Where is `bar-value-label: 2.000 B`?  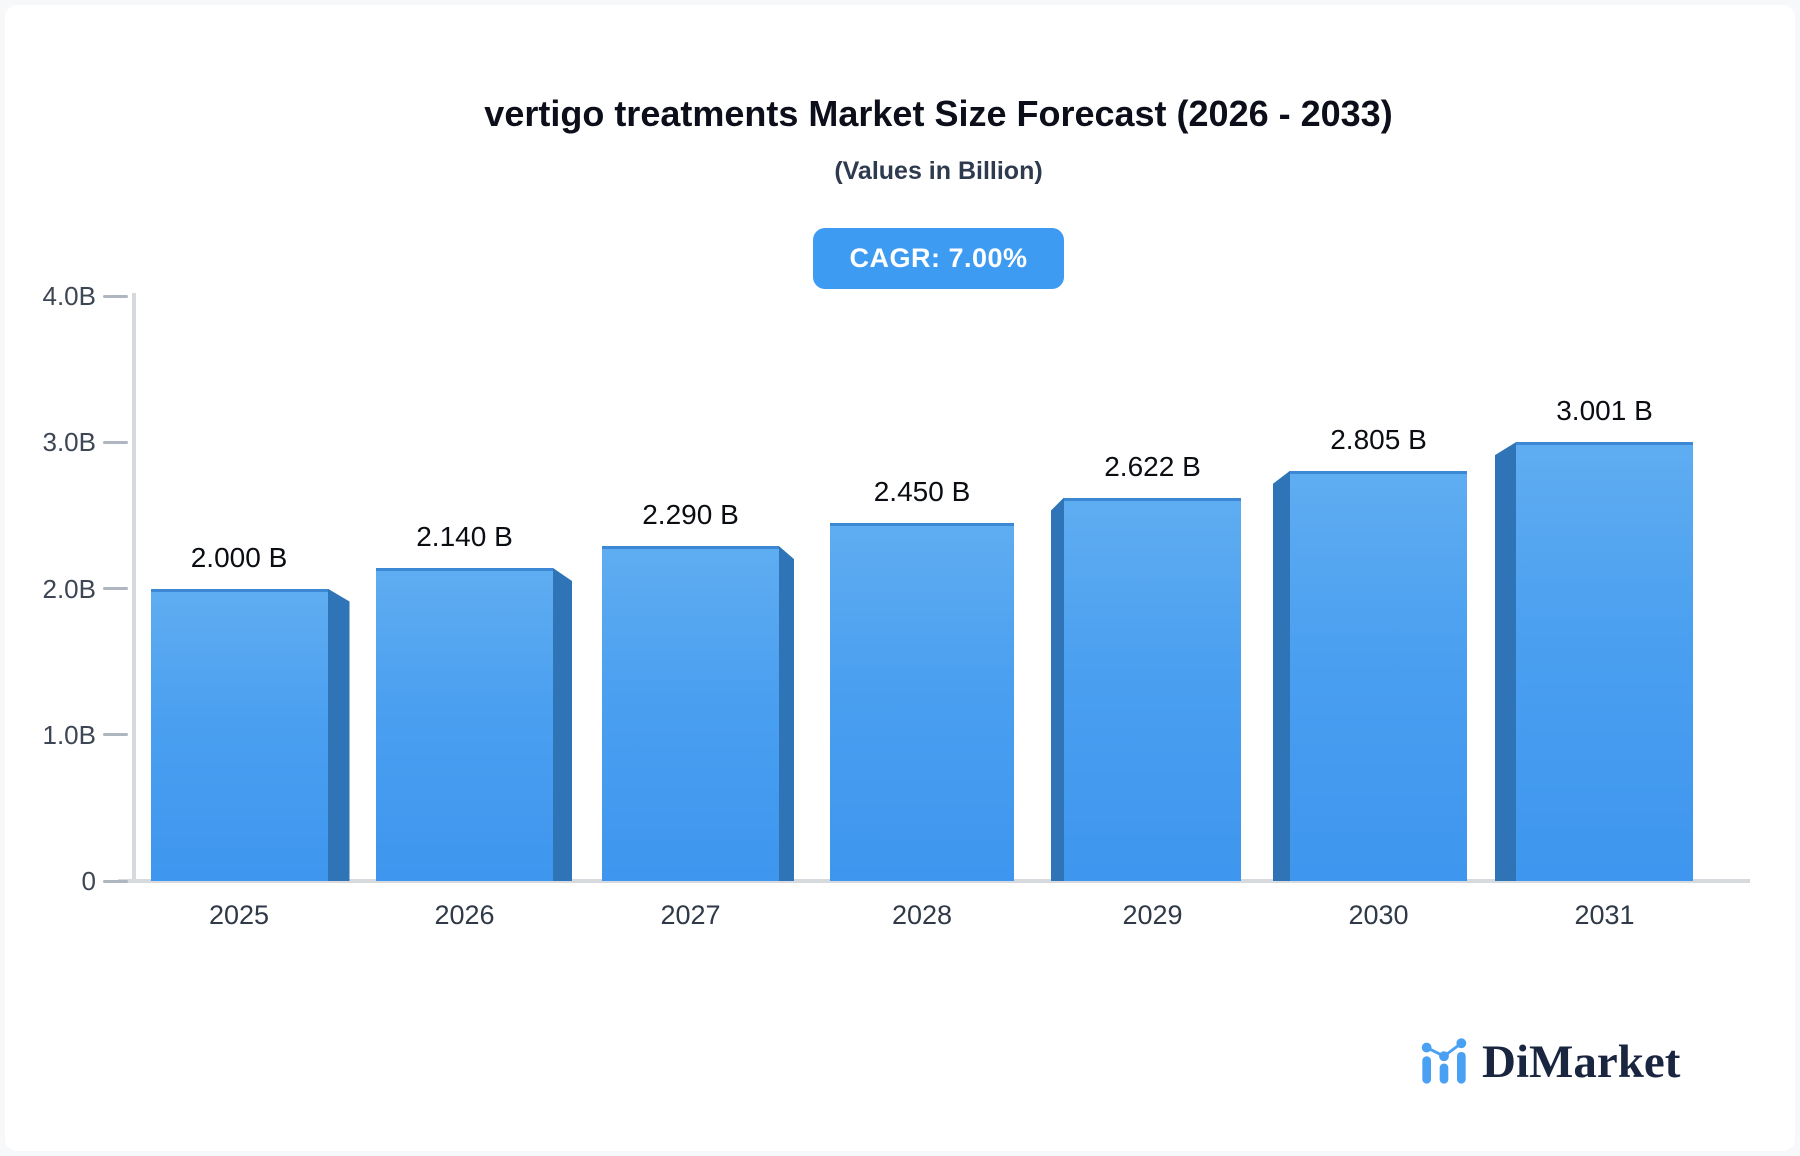 bar-value-label: 2.000 B is located at coordinates (239, 557).